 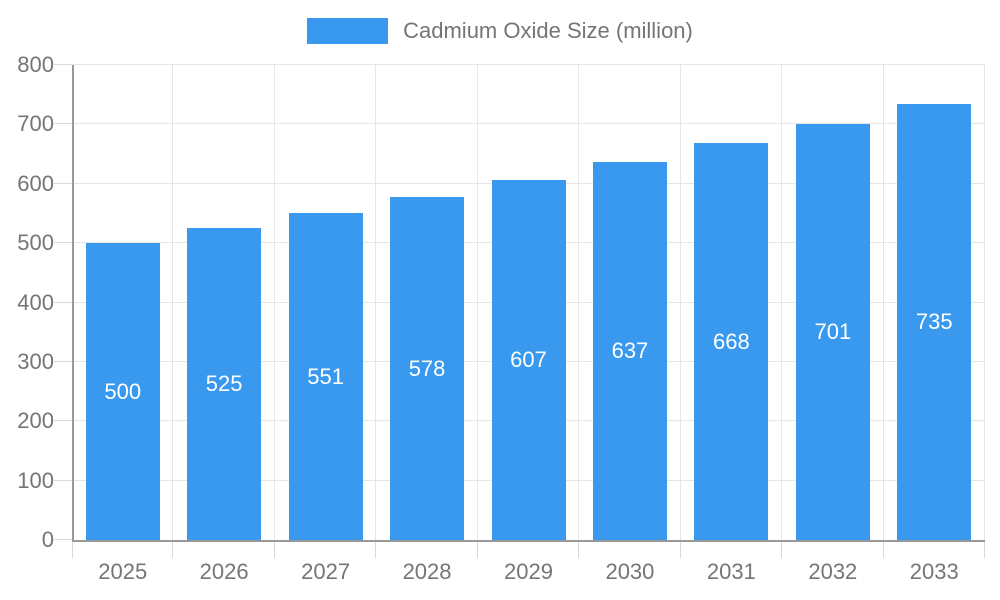 I want to click on y-axis-label: 500, so click(x=35, y=243).